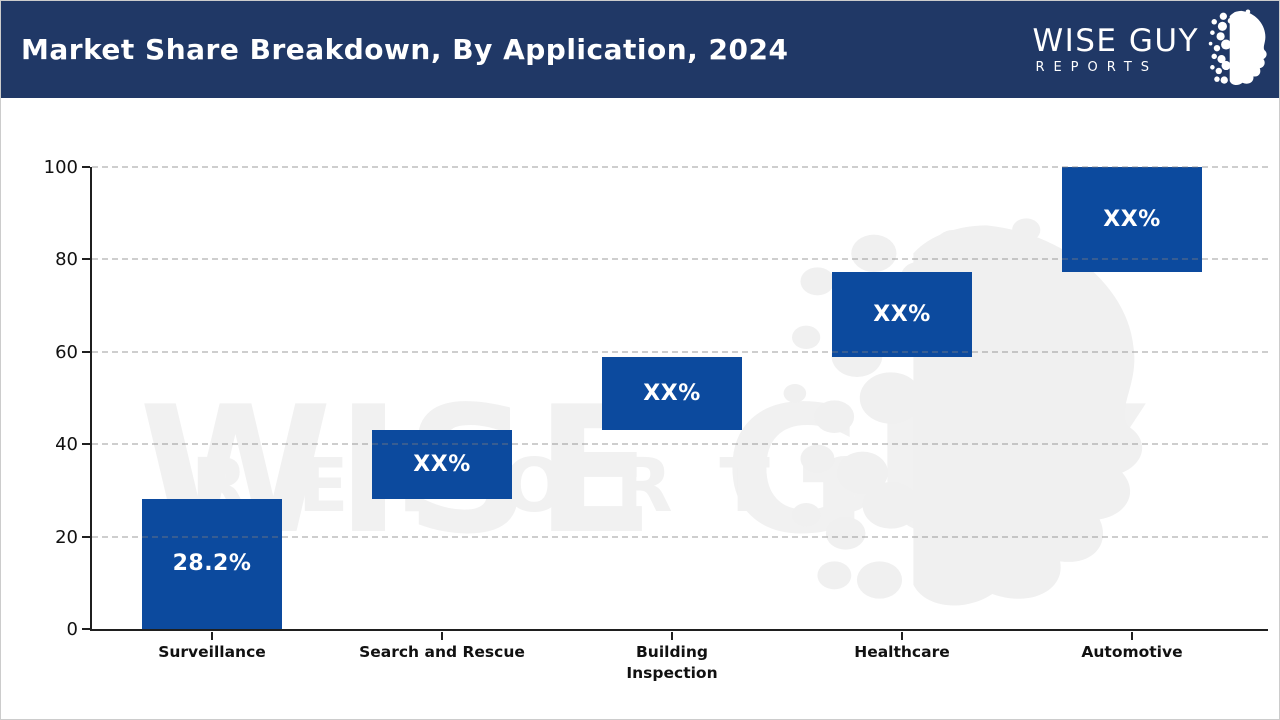 This screenshot has width=1280, height=720. What do you see at coordinates (672, 662) in the screenshot?
I see `x-category-label: Building Inspection` at bounding box center [672, 662].